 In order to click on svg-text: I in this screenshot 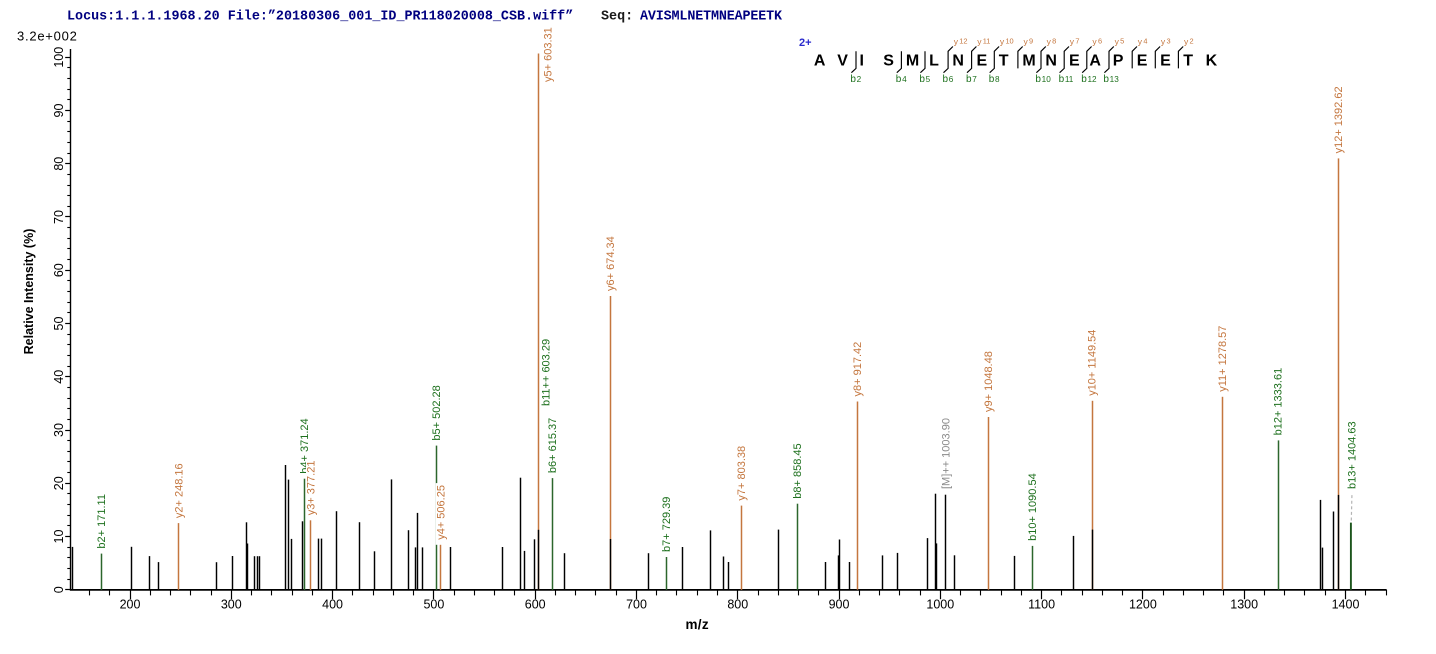, I will do `click(861, 60)`.